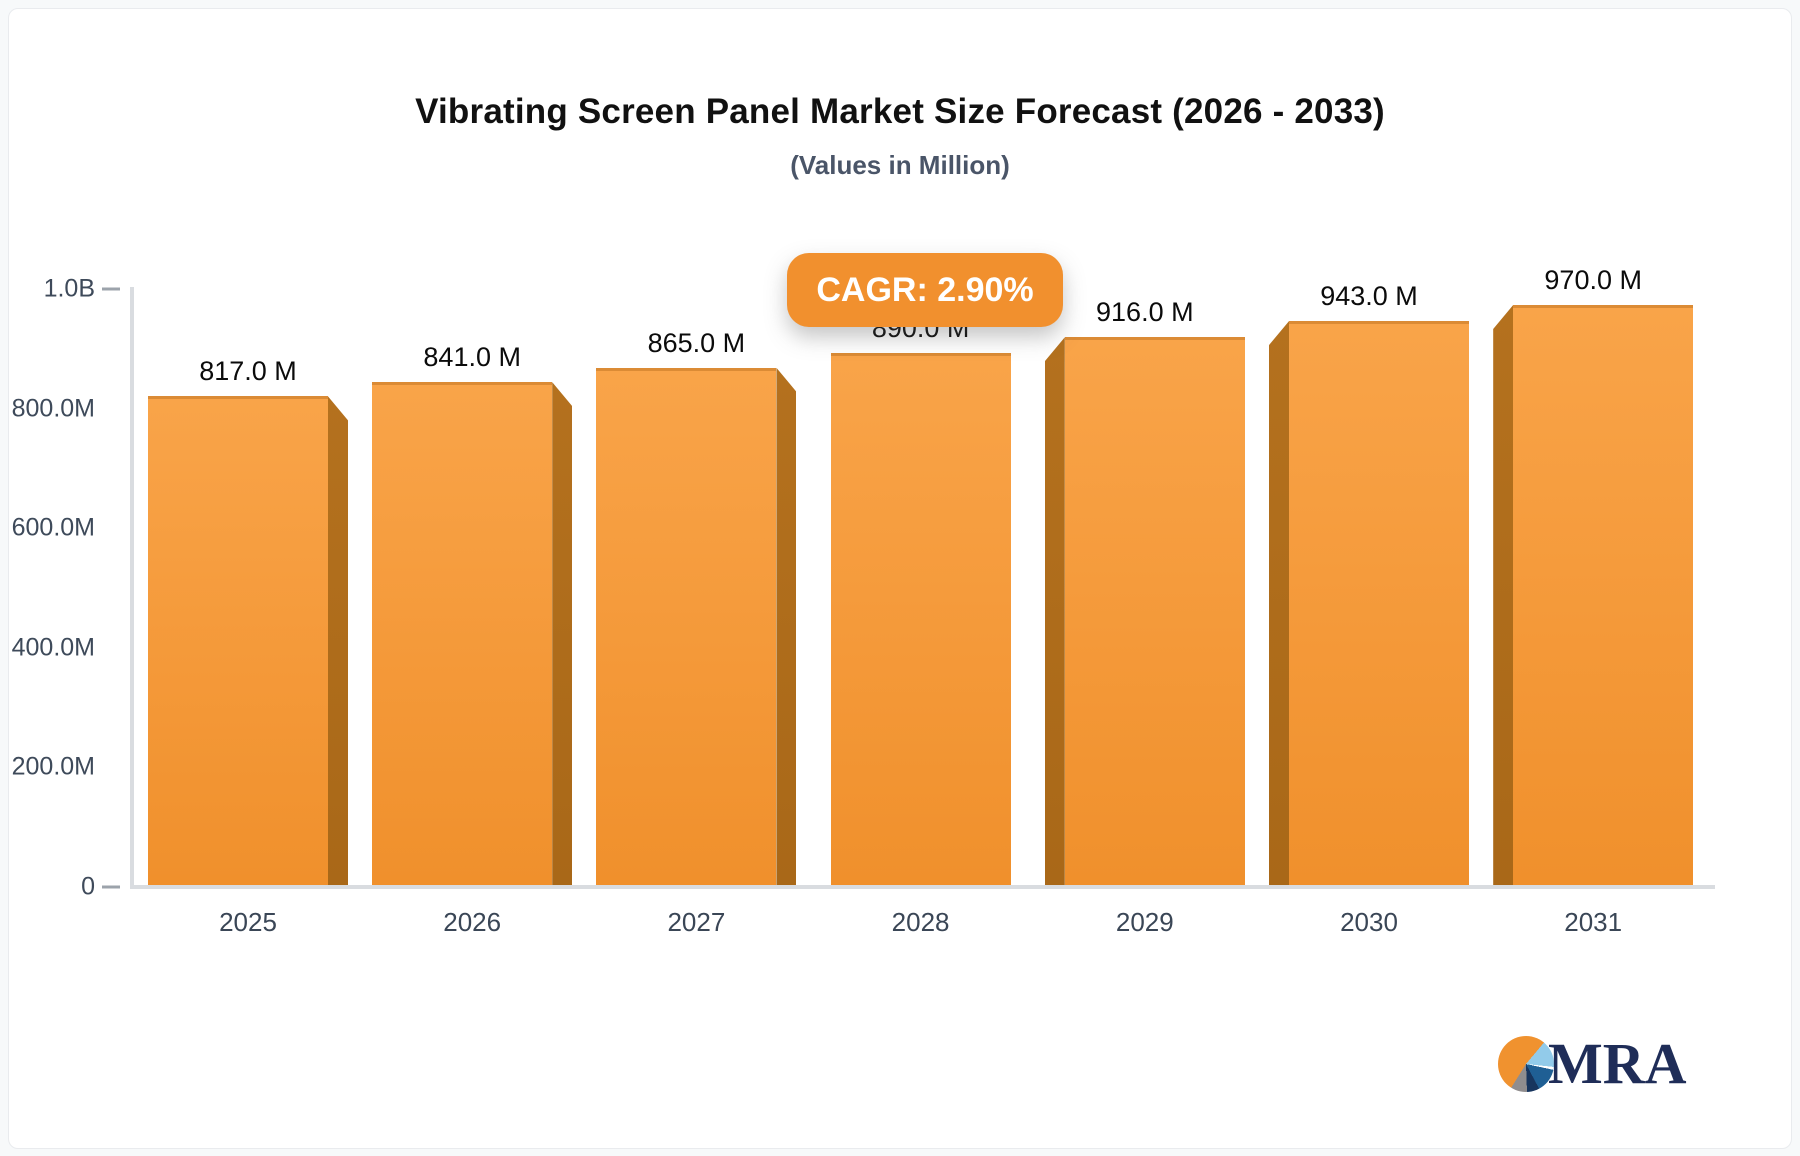 The width and height of the screenshot is (1800, 1156). I want to click on bar-side-2026, so click(562, 633).